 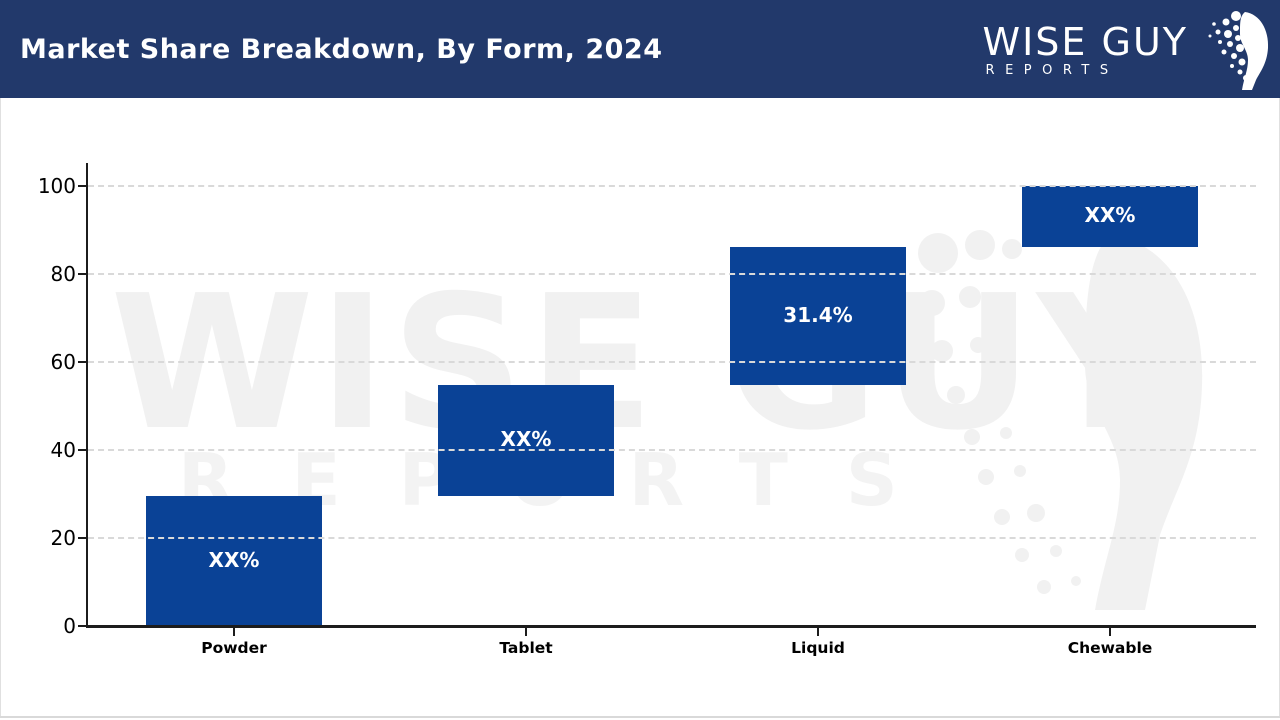 What do you see at coordinates (818, 648) in the screenshot?
I see `x-category-label: Liquid` at bounding box center [818, 648].